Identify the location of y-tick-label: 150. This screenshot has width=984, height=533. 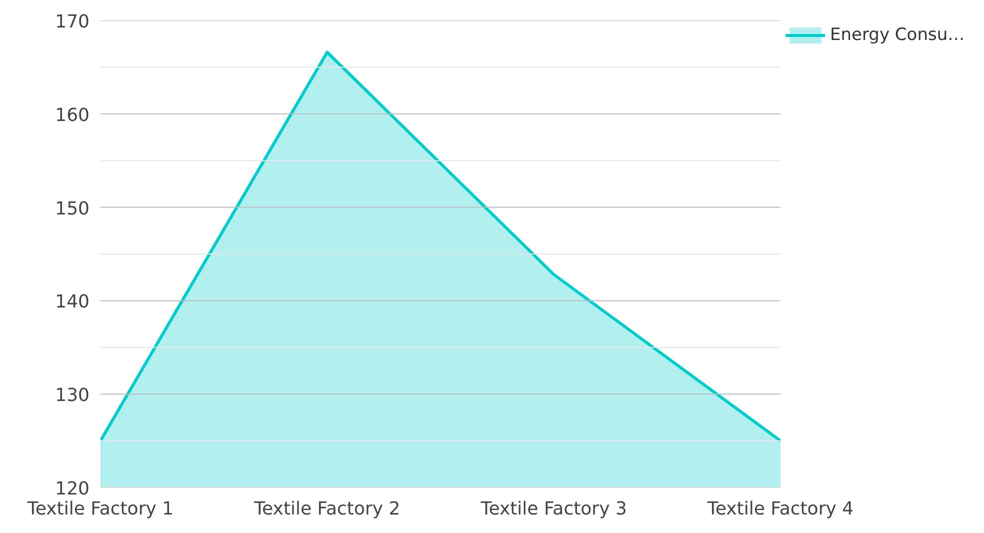
(72, 209).